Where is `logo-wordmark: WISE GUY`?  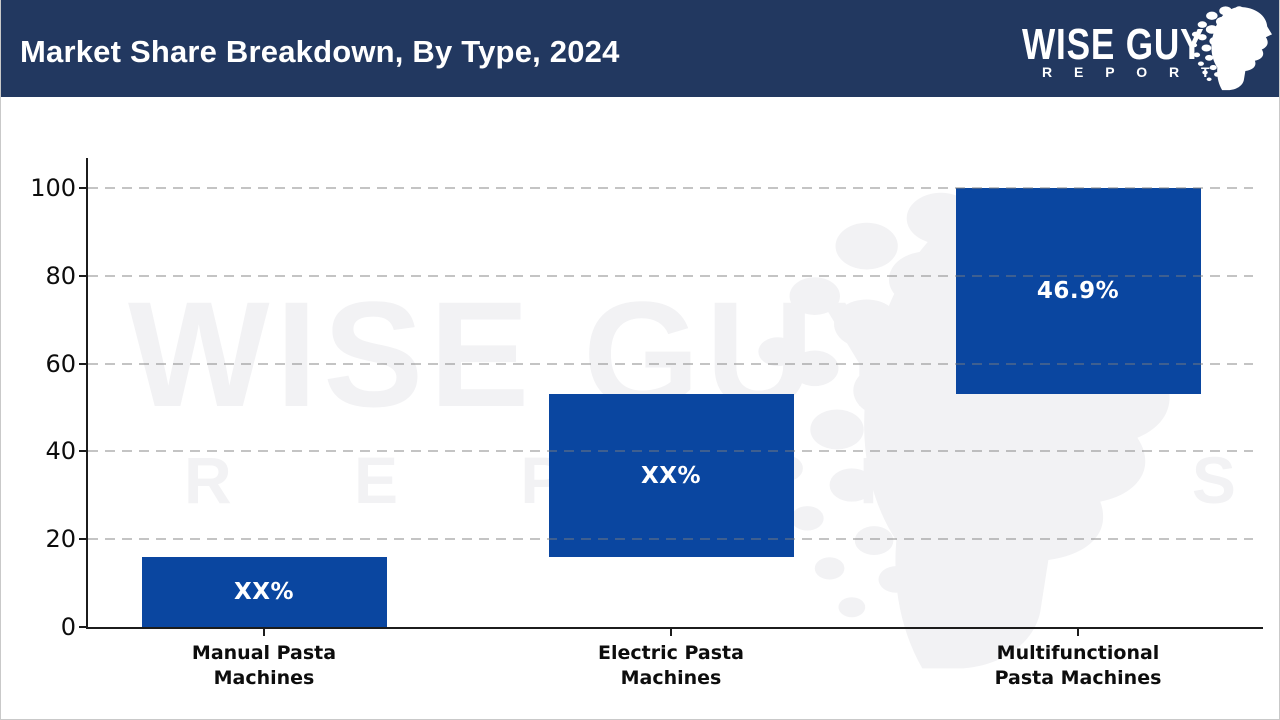
logo-wordmark: WISE GUY is located at coordinates (1113, 44).